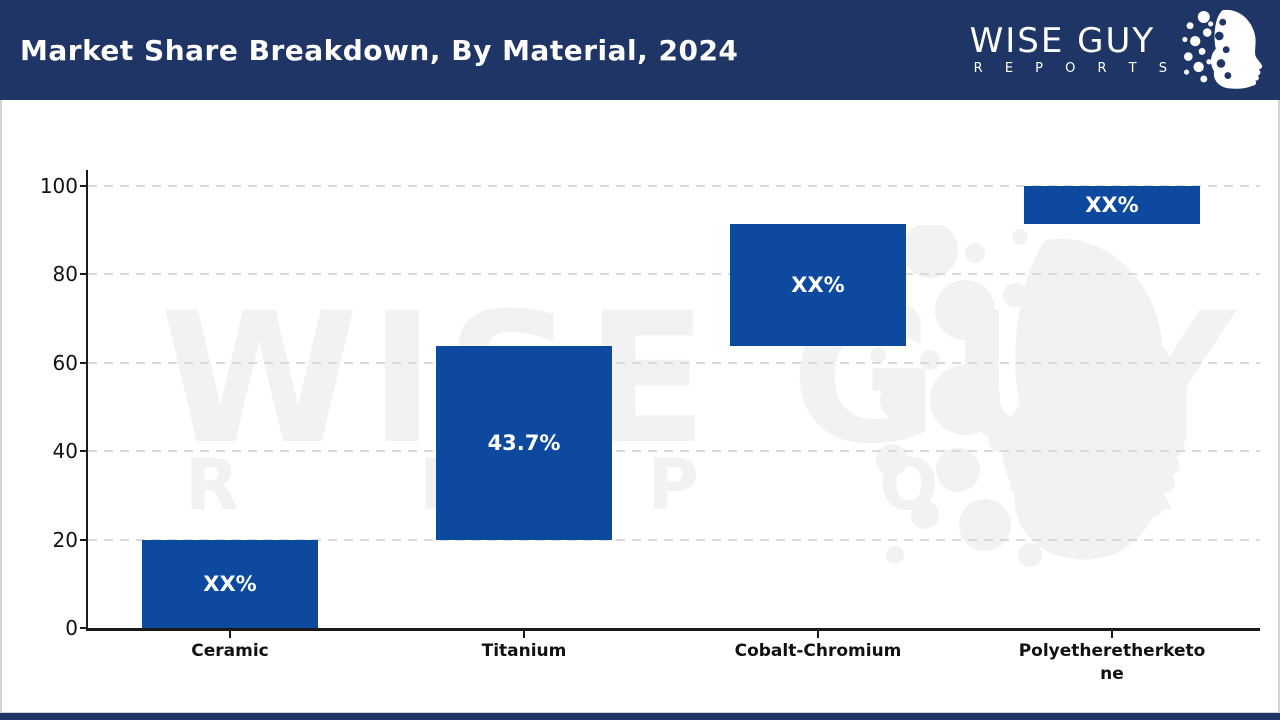 The image size is (1280, 720). I want to click on bar-ceramic: XX%, so click(230, 583).